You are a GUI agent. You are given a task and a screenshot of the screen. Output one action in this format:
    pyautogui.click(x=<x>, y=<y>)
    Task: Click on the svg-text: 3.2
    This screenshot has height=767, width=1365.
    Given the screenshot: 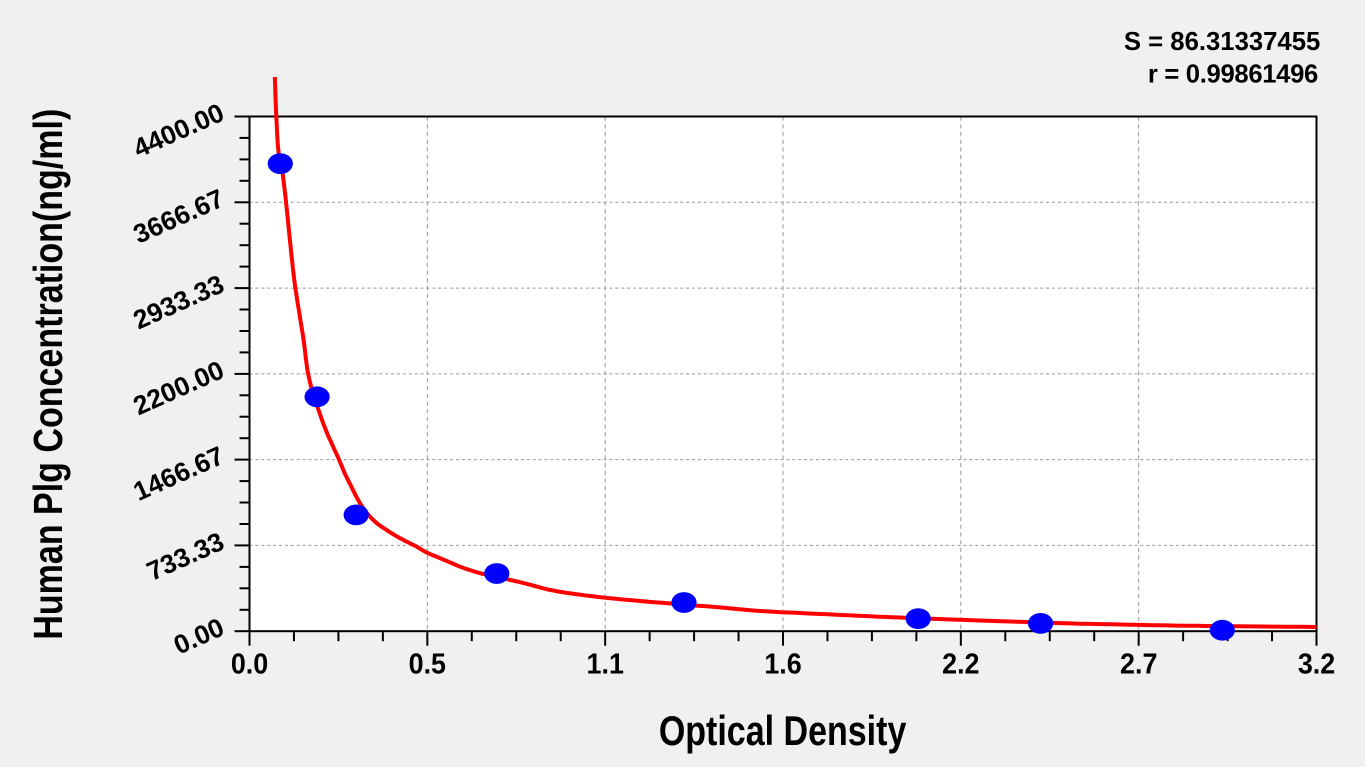 What is the action you would take?
    pyautogui.click(x=1316, y=664)
    